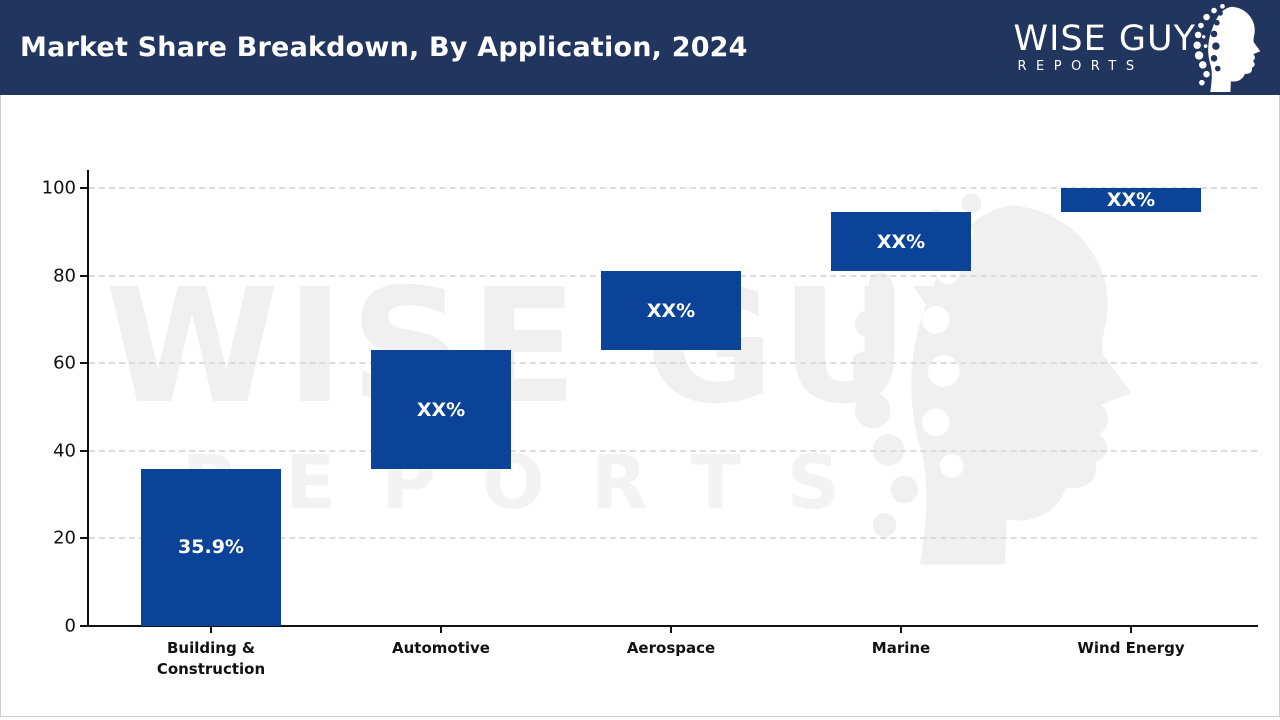  I want to click on bar-aerospace: XX%, so click(671, 311).